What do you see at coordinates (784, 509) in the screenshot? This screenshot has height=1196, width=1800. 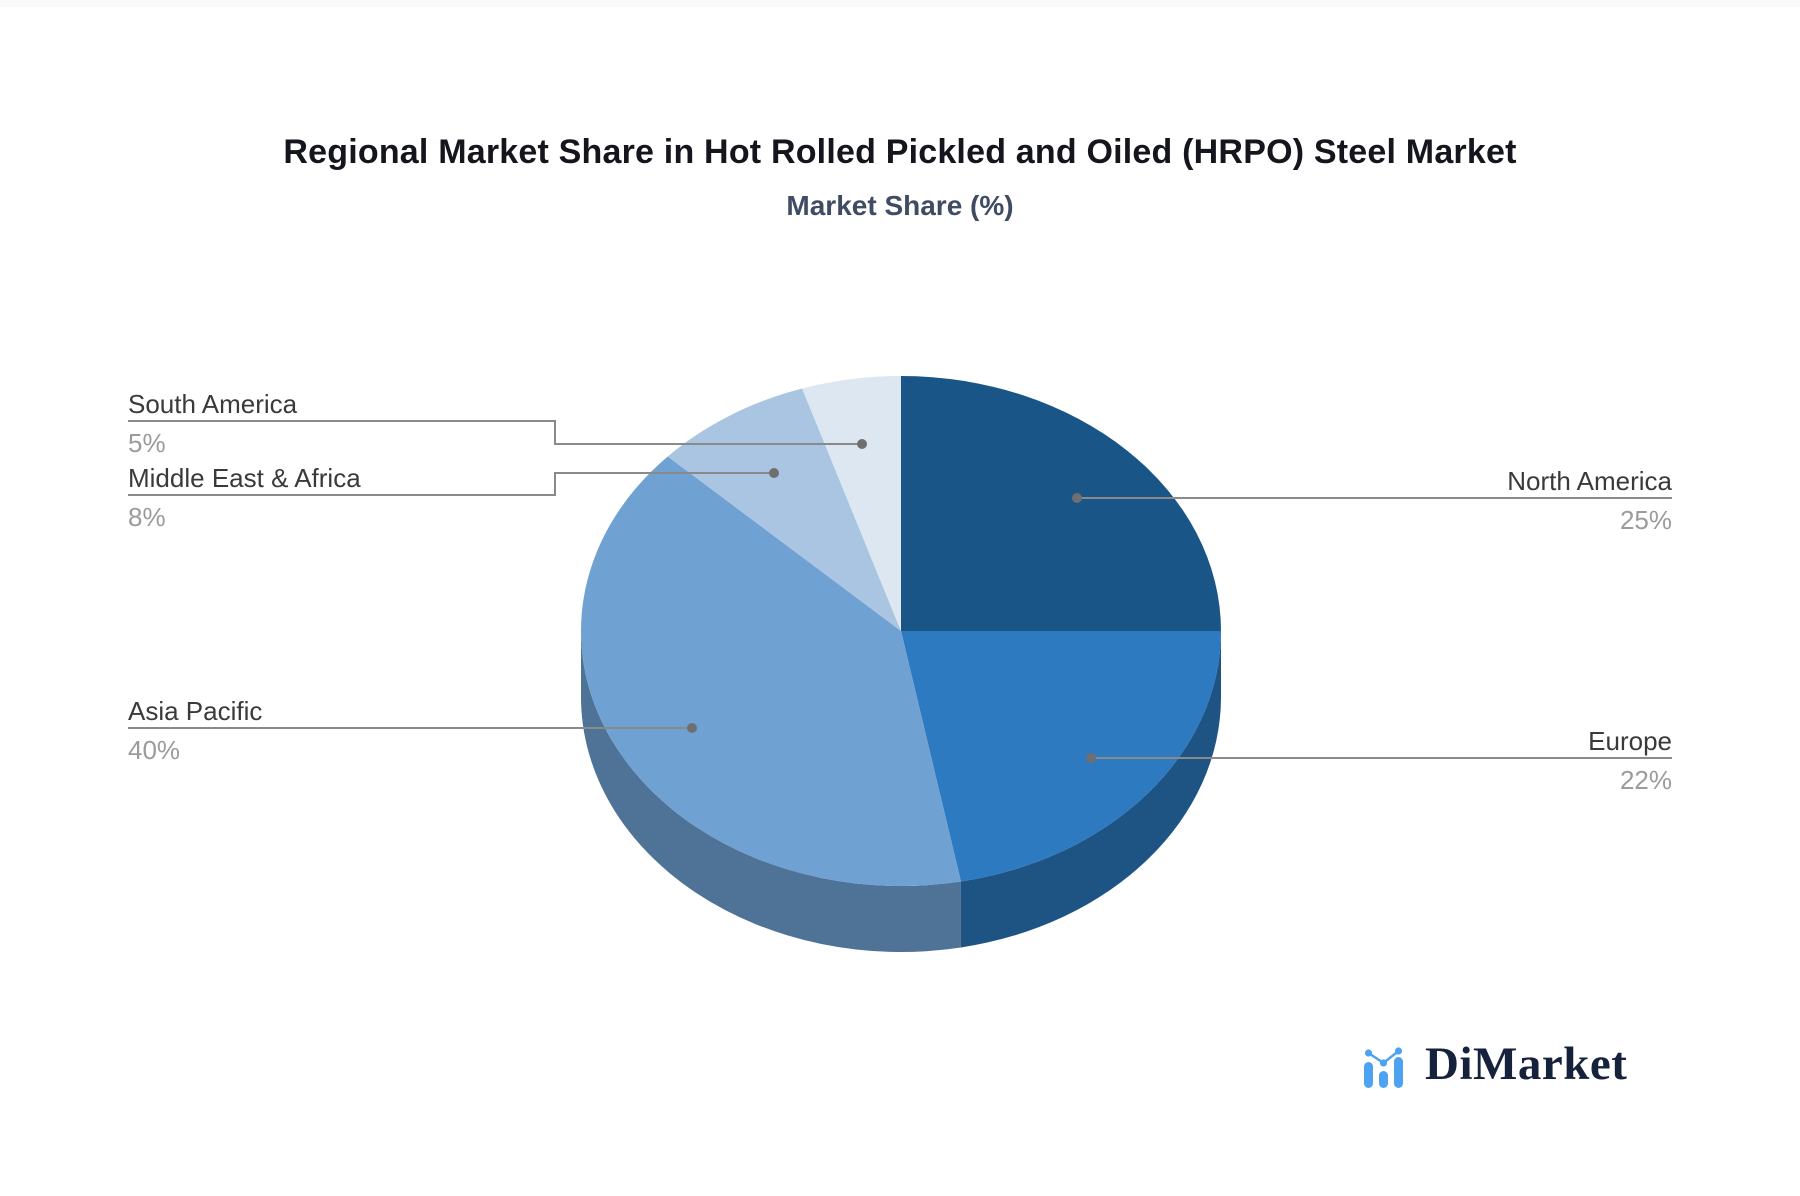 I see `pie-slice-middle-east-africa` at bounding box center [784, 509].